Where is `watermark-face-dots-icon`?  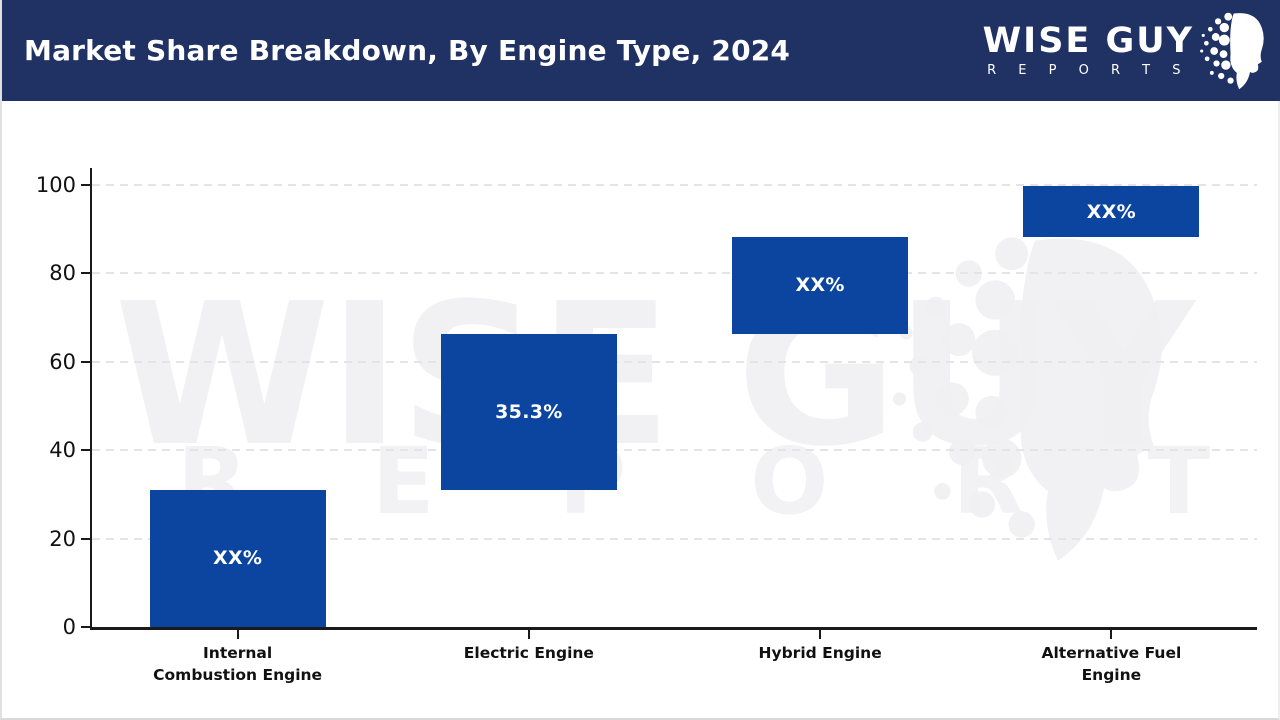
watermark-face-dots-icon is located at coordinates (1027, 399).